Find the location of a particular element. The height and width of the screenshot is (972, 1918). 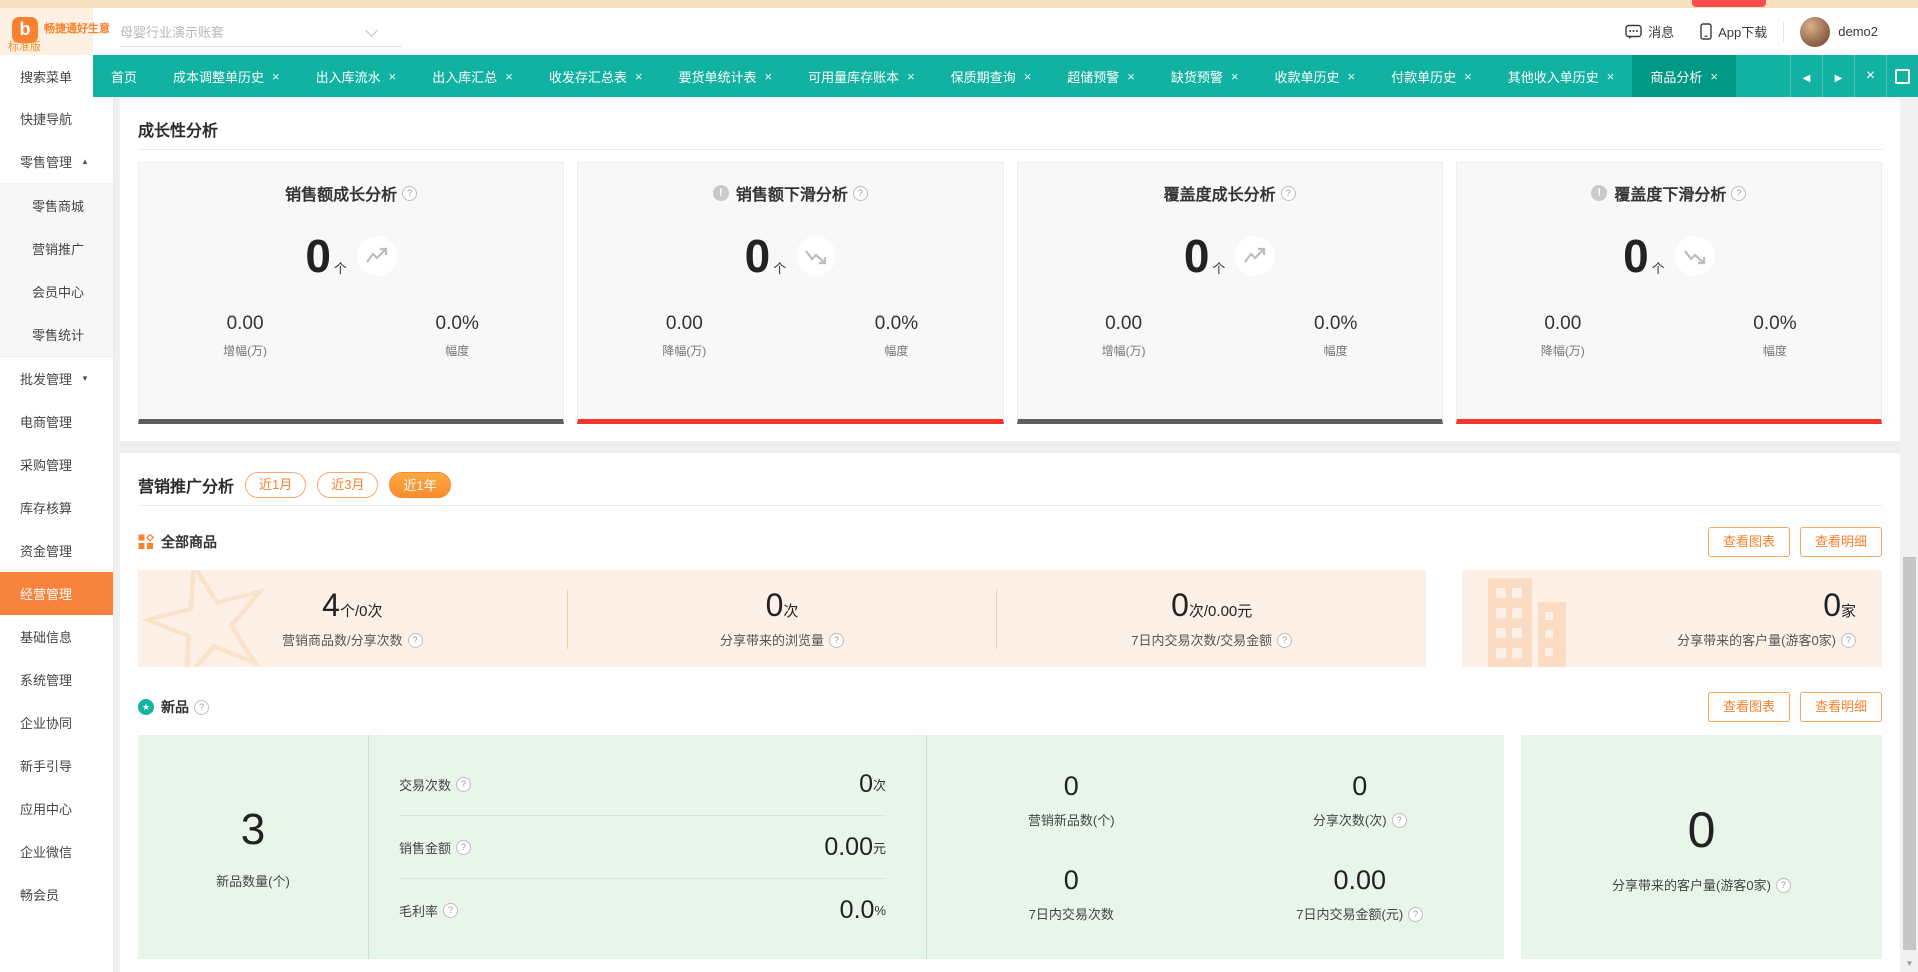

tab-recv-send-summary: 收发存汇总表 is located at coordinates (596, 76).